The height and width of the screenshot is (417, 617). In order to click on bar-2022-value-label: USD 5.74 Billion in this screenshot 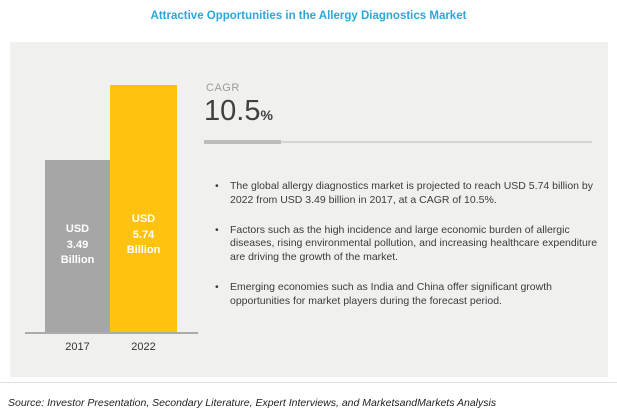, I will do `click(143, 235)`.